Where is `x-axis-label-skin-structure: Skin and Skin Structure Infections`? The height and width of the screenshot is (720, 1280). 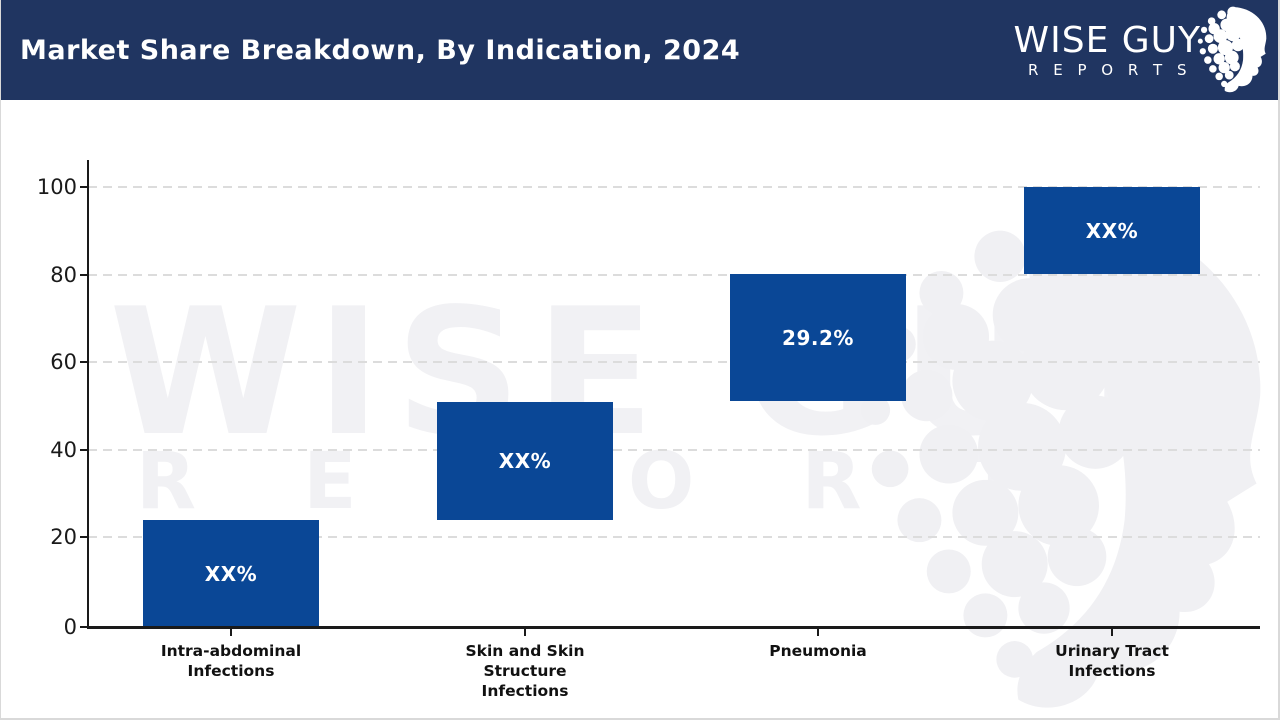 x-axis-label-skin-structure: Skin and Skin Structure Infections is located at coordinates (525, 671).